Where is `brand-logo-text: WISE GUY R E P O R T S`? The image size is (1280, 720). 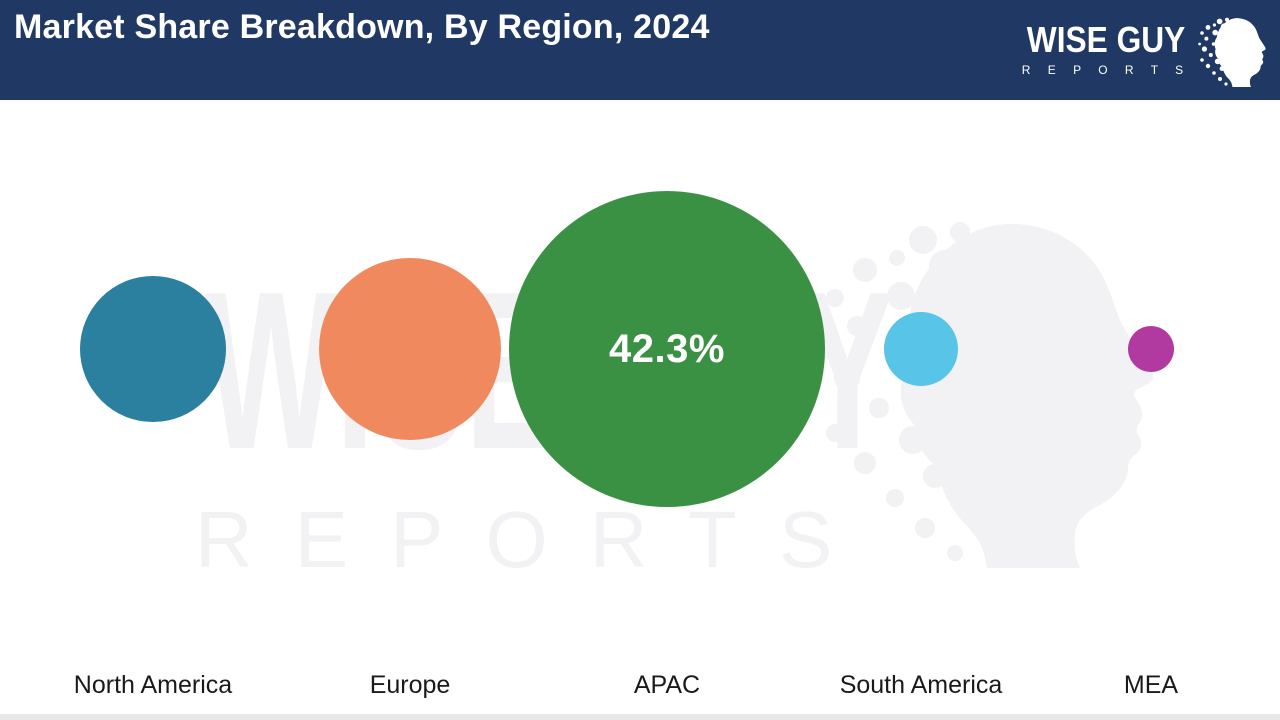 brand-logo-text: WISE GUY R E P O R T S is located at coordinates (1106, 48).